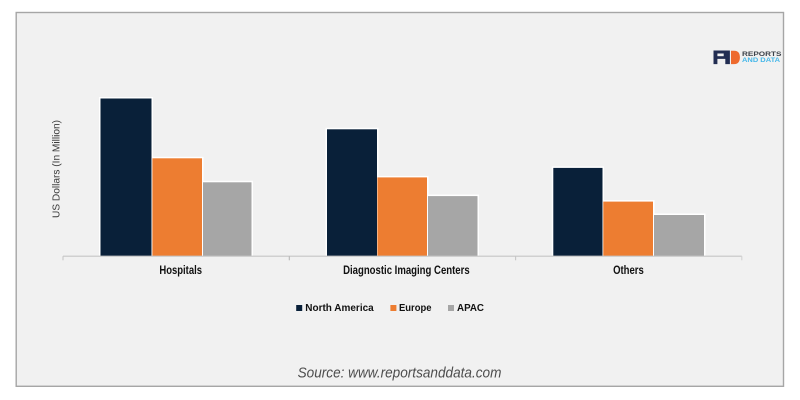 This screenshot has height=400, width=800. Describe the element at coordinates (762, 54) in the screenshot. I see `svg-text: REPORTS` at that location.